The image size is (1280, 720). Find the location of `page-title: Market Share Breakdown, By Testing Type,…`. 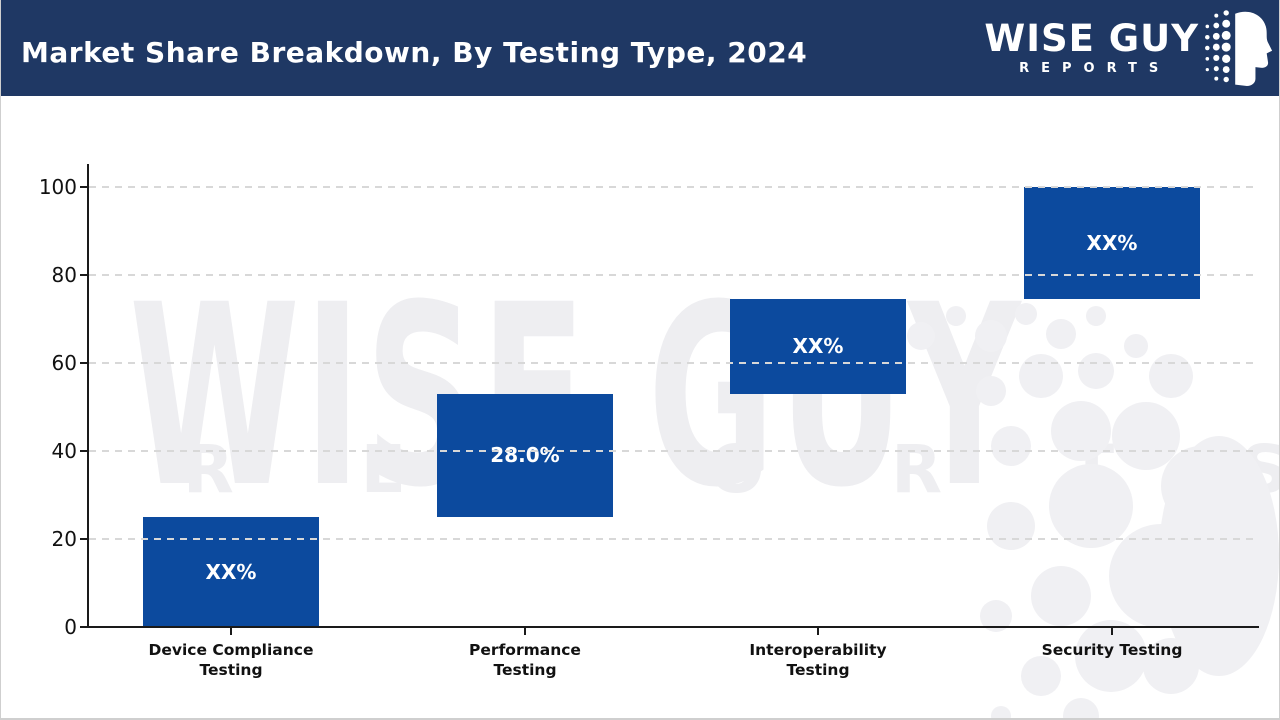

page-title: Market Share Breakdown, By Testing Type,… is located at coordinates (414, 52).